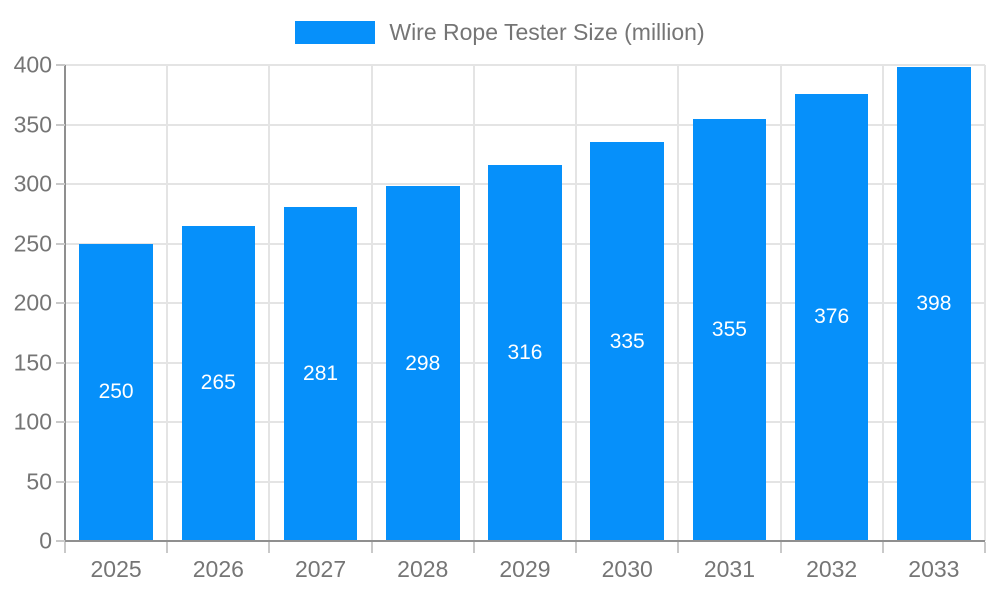 The height and width of the screenshot is (600, 1000). I want to click on x-tick-label: 2031, so click(729, 569).